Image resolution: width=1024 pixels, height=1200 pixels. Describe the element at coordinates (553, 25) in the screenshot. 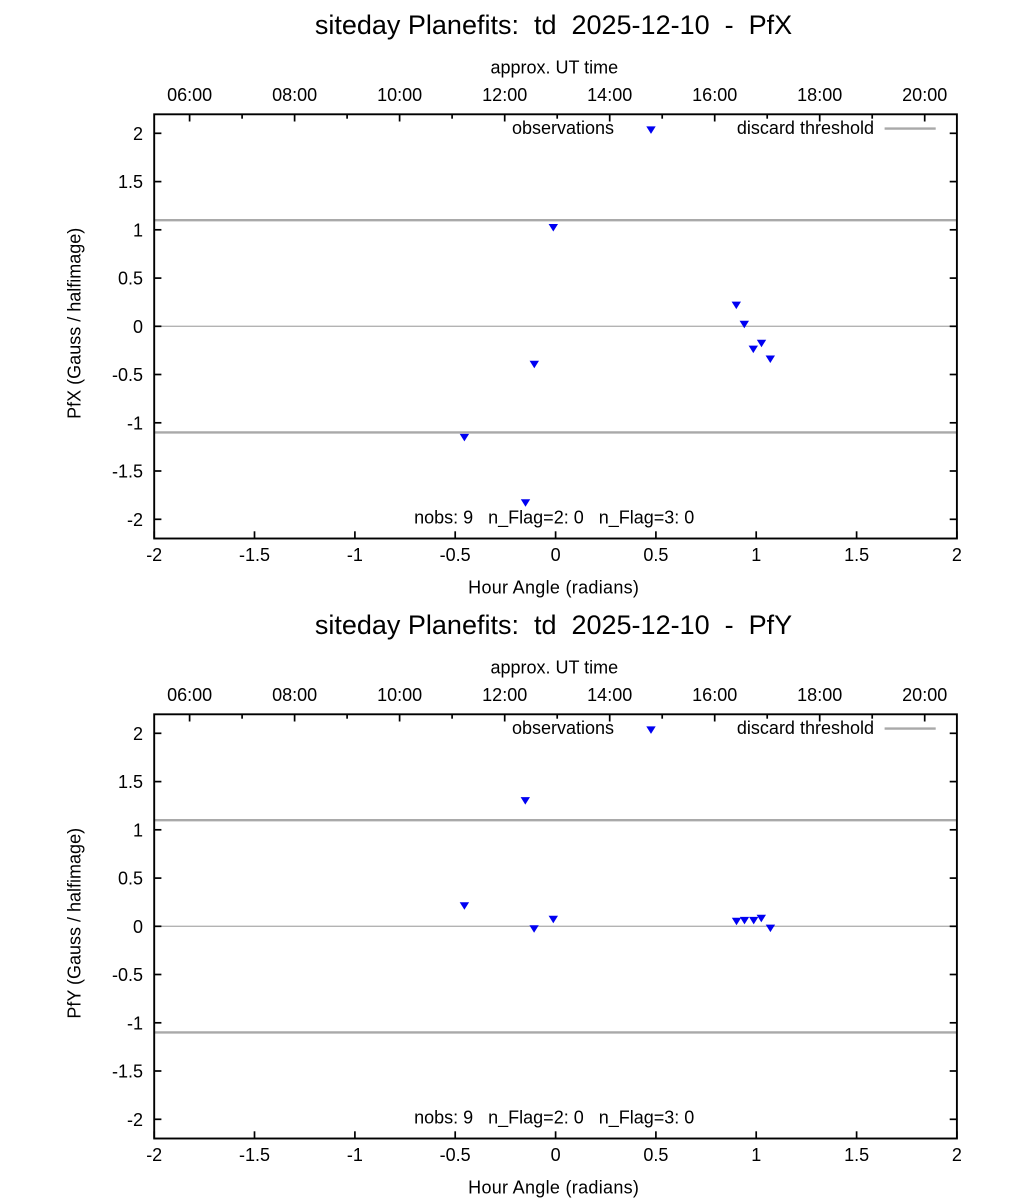

I see `svg-text:siteday Planefits: td 2025-1: siteday Planefits: td 2025-12-10 - PfX` at that location.